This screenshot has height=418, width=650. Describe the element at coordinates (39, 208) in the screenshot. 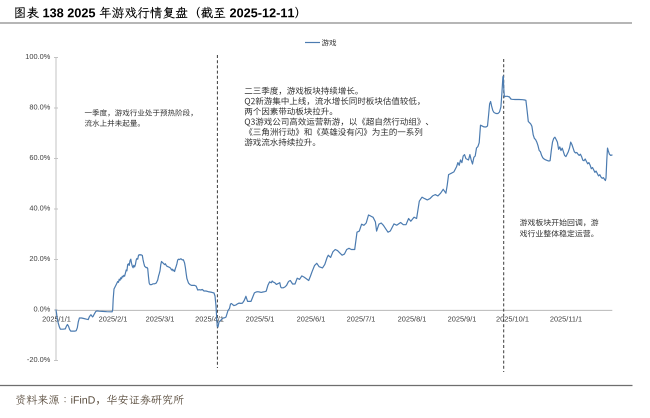

I see `svg-text: 40.0%` at that location.